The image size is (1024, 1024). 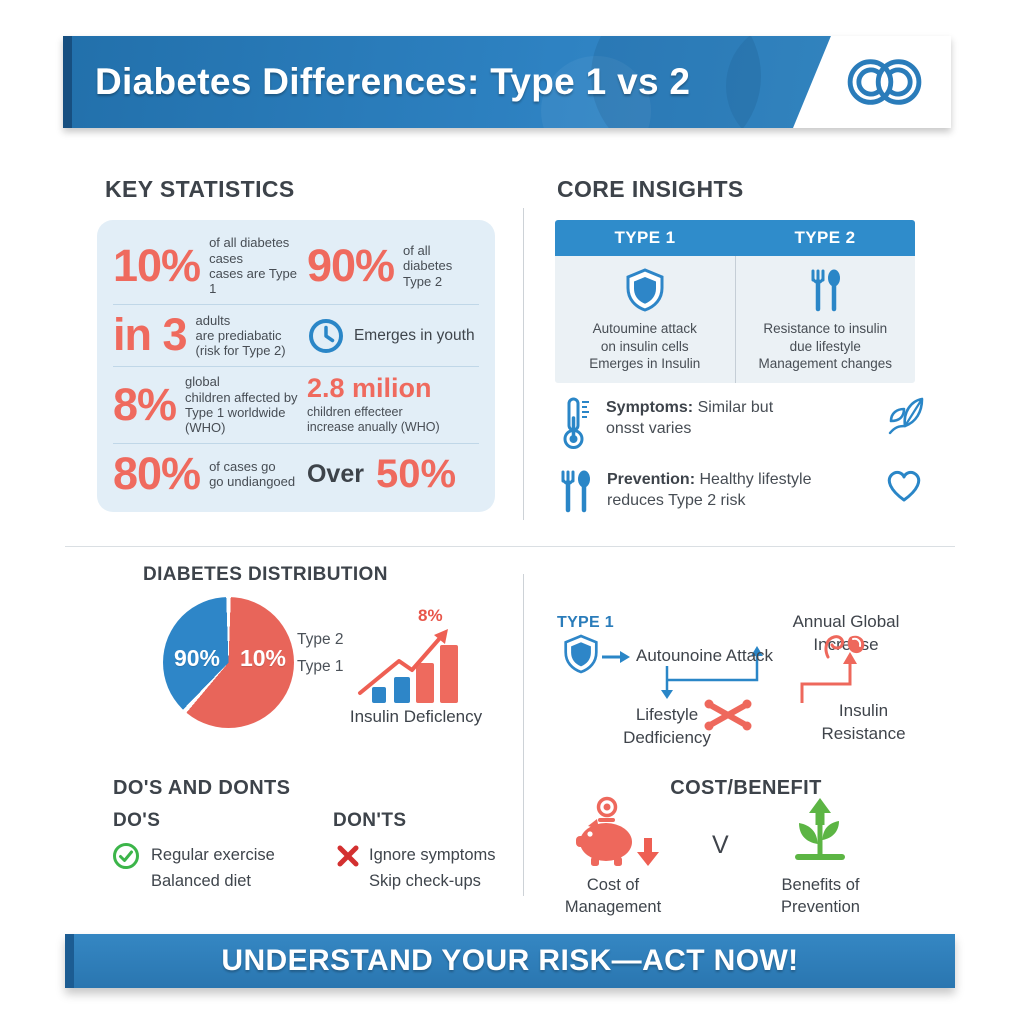 I want to click on stat-text: Emerges in youth, so click(x=414, y=335).